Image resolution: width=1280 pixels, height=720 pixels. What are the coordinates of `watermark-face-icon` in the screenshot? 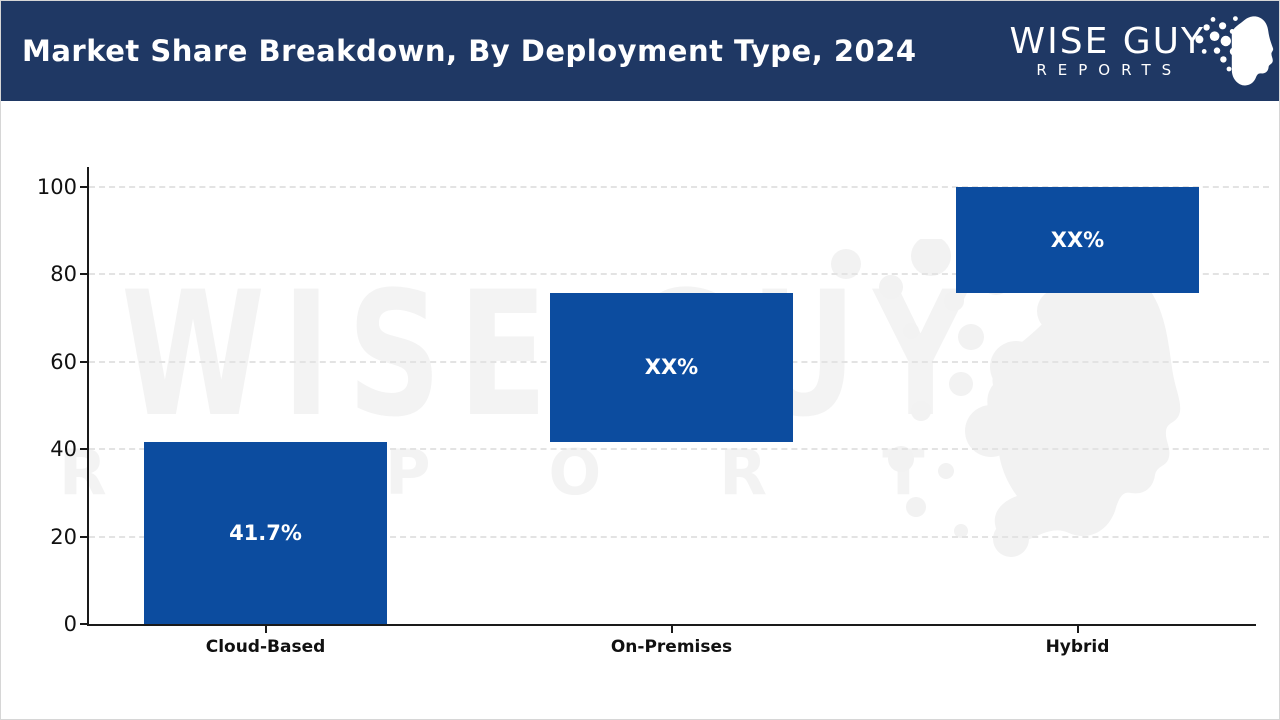 It's located at (1006, 398).